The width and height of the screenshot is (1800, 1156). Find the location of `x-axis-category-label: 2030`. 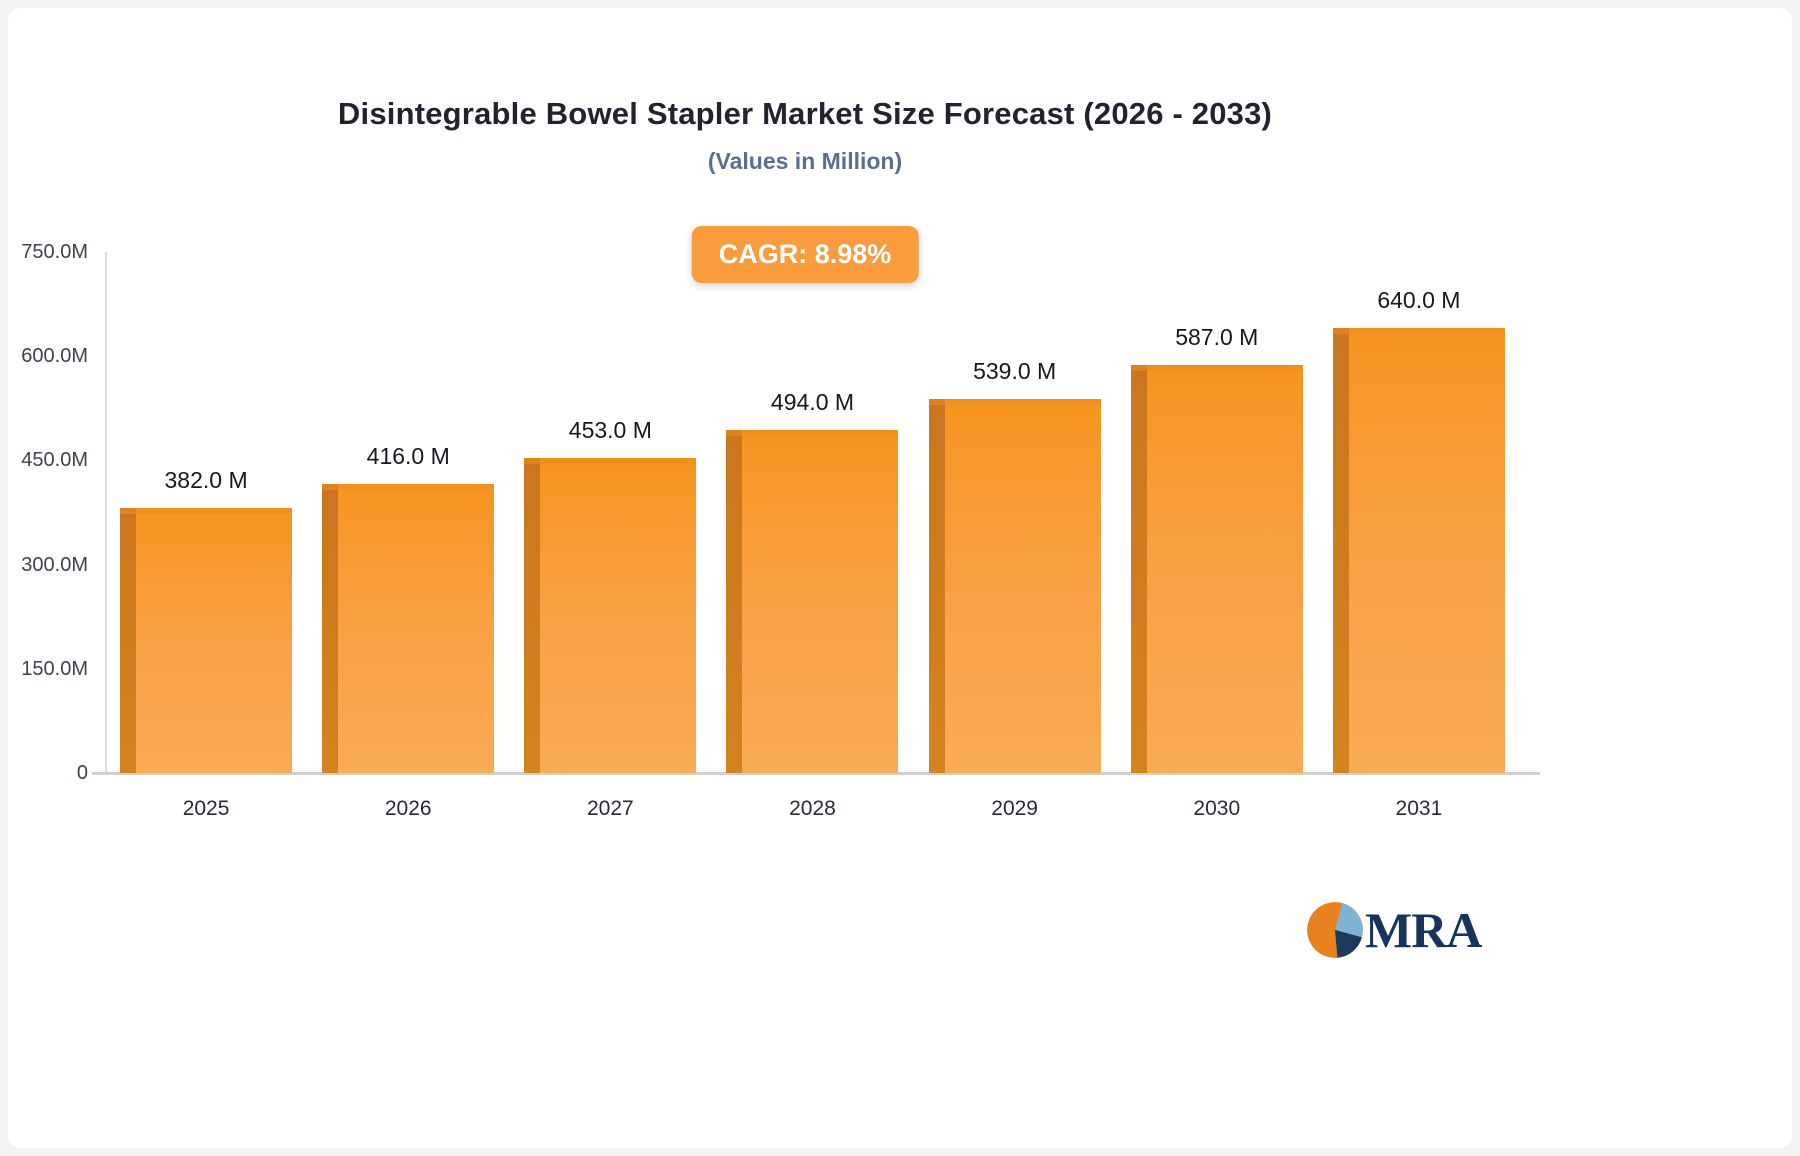

x-axis-category-label: 2030 is located at coordinates (1217, 808).